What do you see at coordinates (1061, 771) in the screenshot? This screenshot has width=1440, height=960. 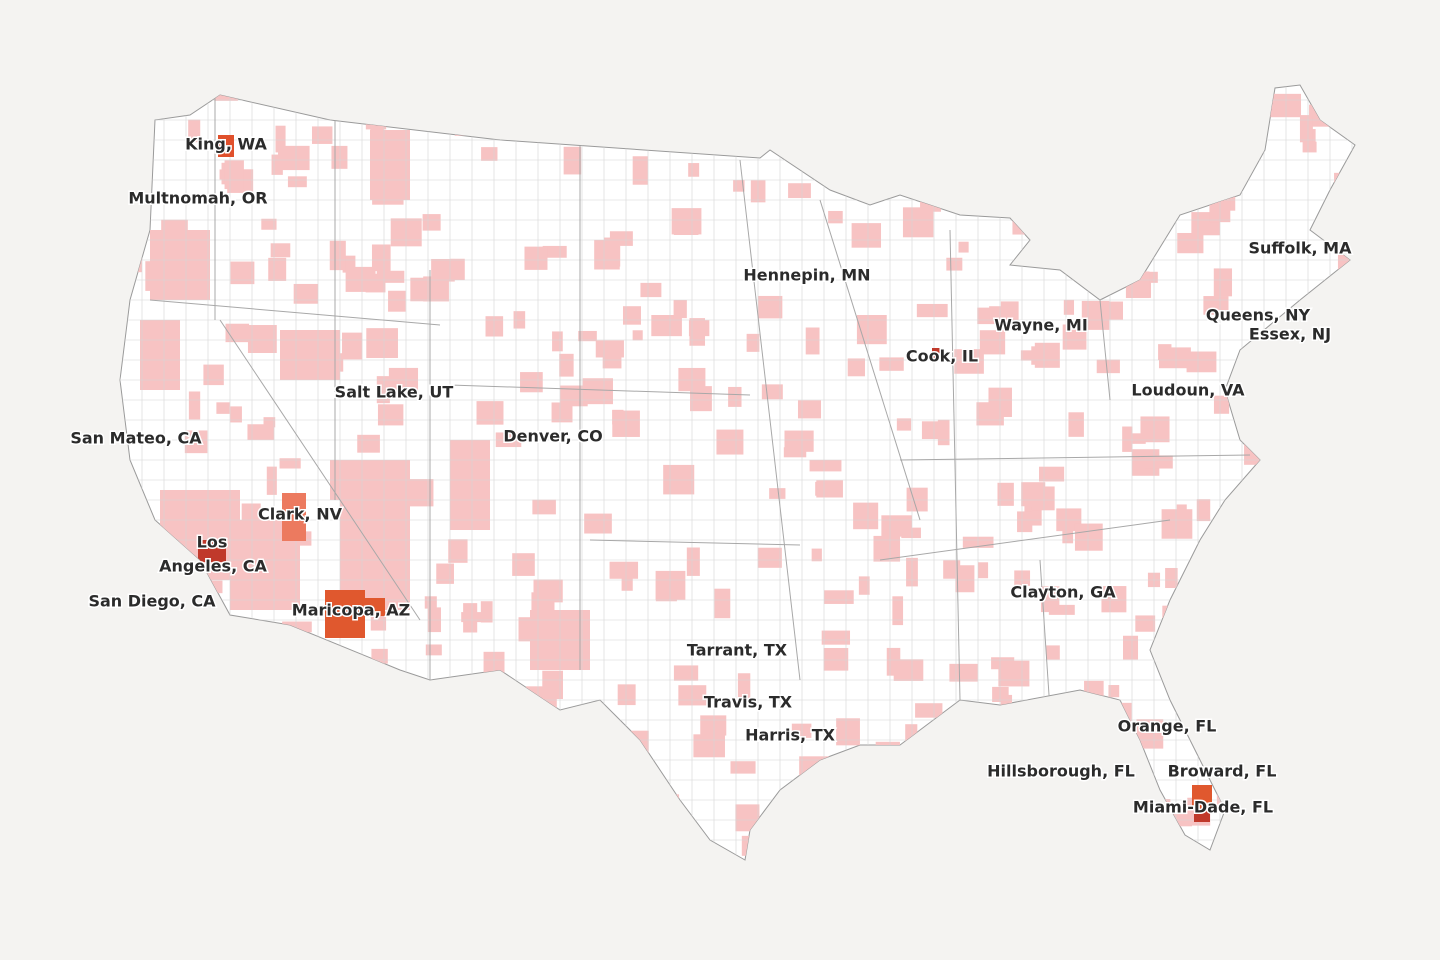 I see `county-label: Hillsborough, FL` at bounding box center [1061, 771].